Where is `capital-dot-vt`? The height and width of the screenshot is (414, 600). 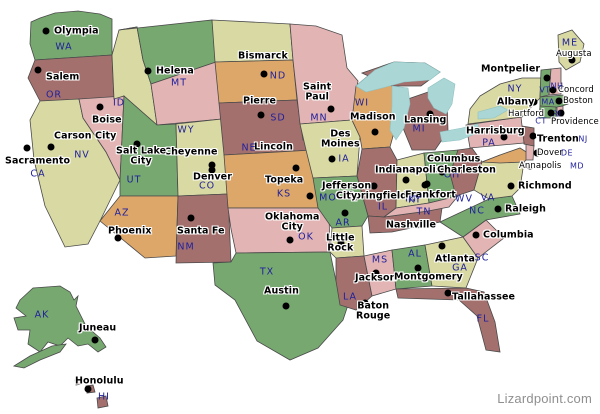
capital-dot-vt is located at coordinates (547, 78).